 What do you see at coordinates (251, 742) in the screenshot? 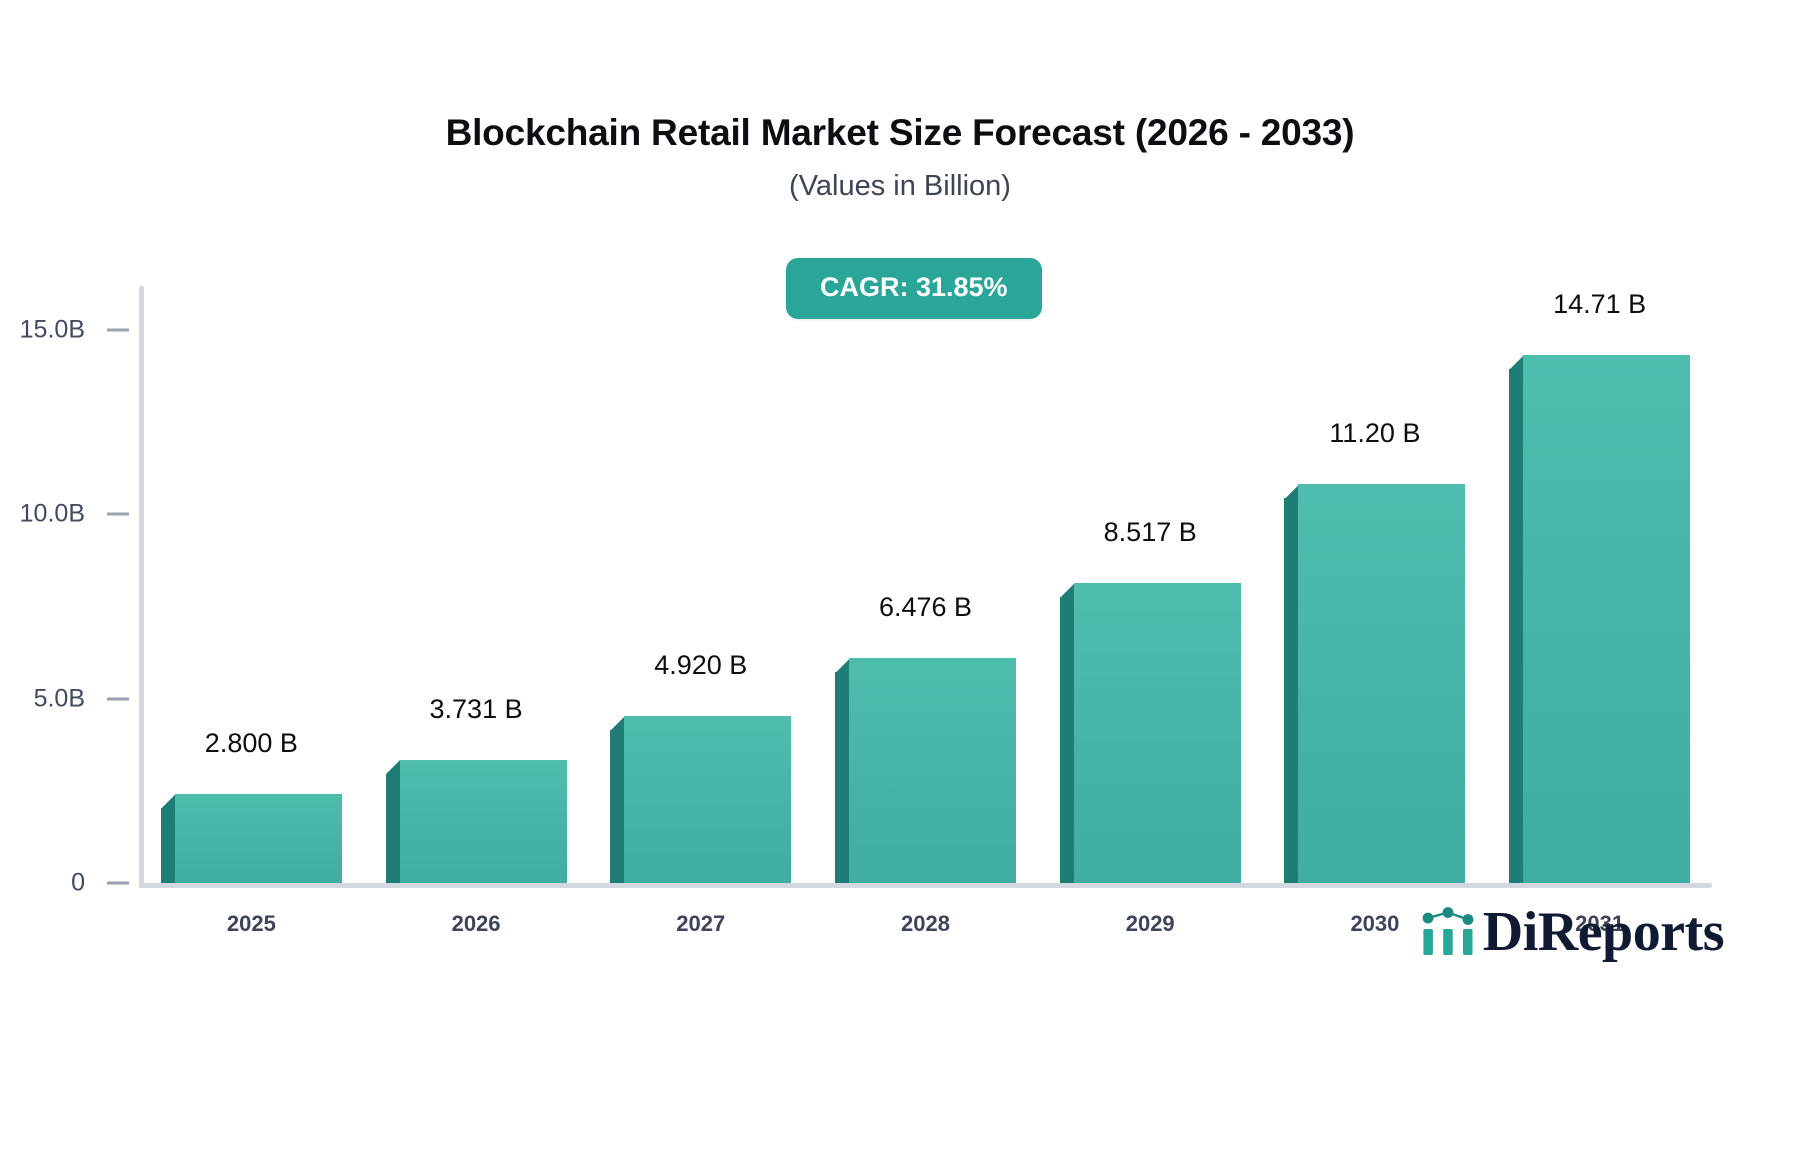
I see `bar-value-label: 2.800 B` at bounding box center [251, 742].